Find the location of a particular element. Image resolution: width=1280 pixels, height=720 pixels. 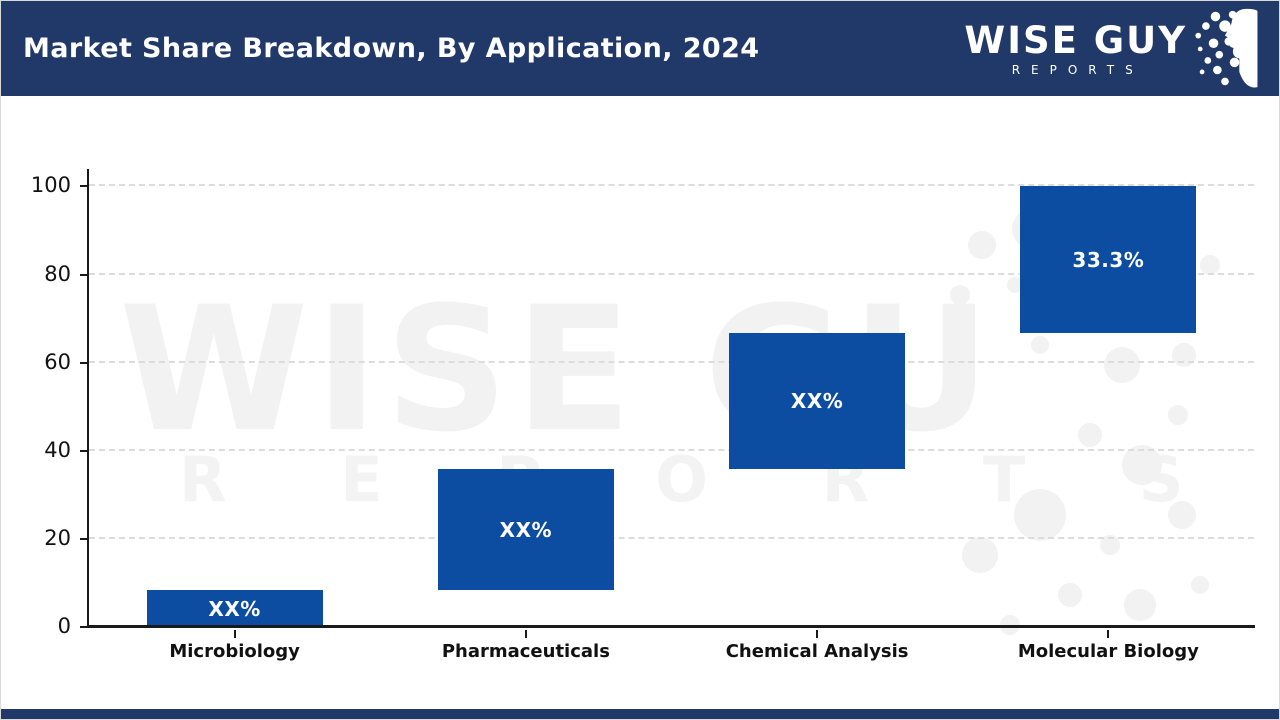

x-category-label-molecular-biology: Molecular Biology is located at coordinates (1108, 651).